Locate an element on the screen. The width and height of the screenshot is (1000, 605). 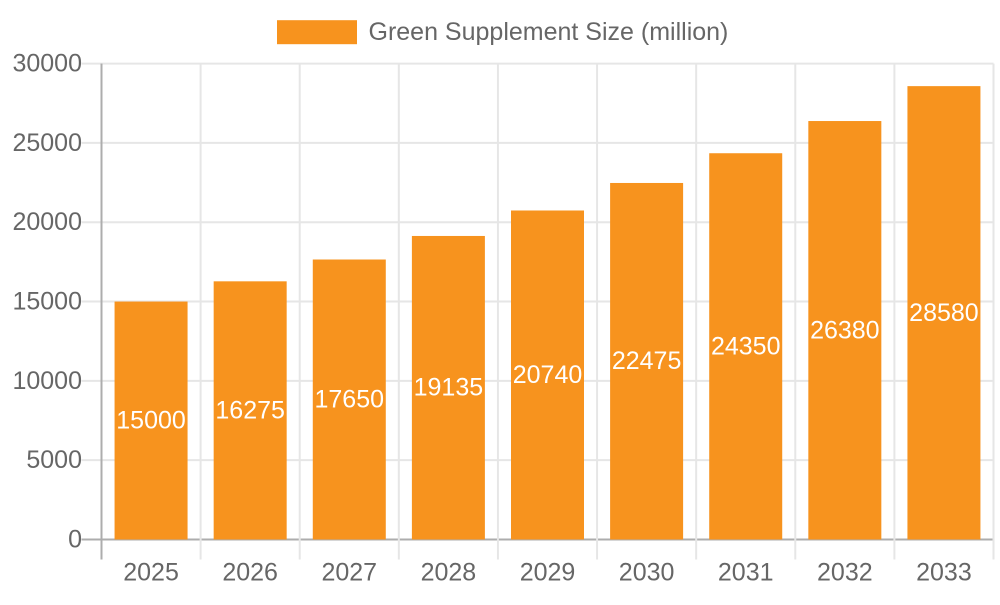
svg-text: 2026 is located at coordinates (250, 573).